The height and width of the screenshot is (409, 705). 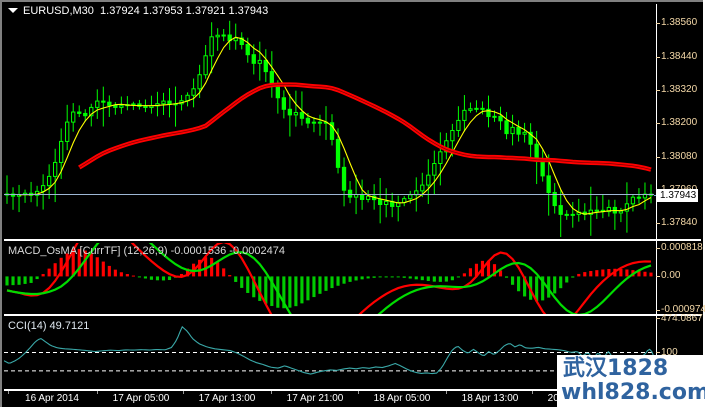 What do you see at coordinates (490, 398) in the screenshot?
I see `time-axis-label: 18 Apr 13:00` at bounding box center [490, 398].